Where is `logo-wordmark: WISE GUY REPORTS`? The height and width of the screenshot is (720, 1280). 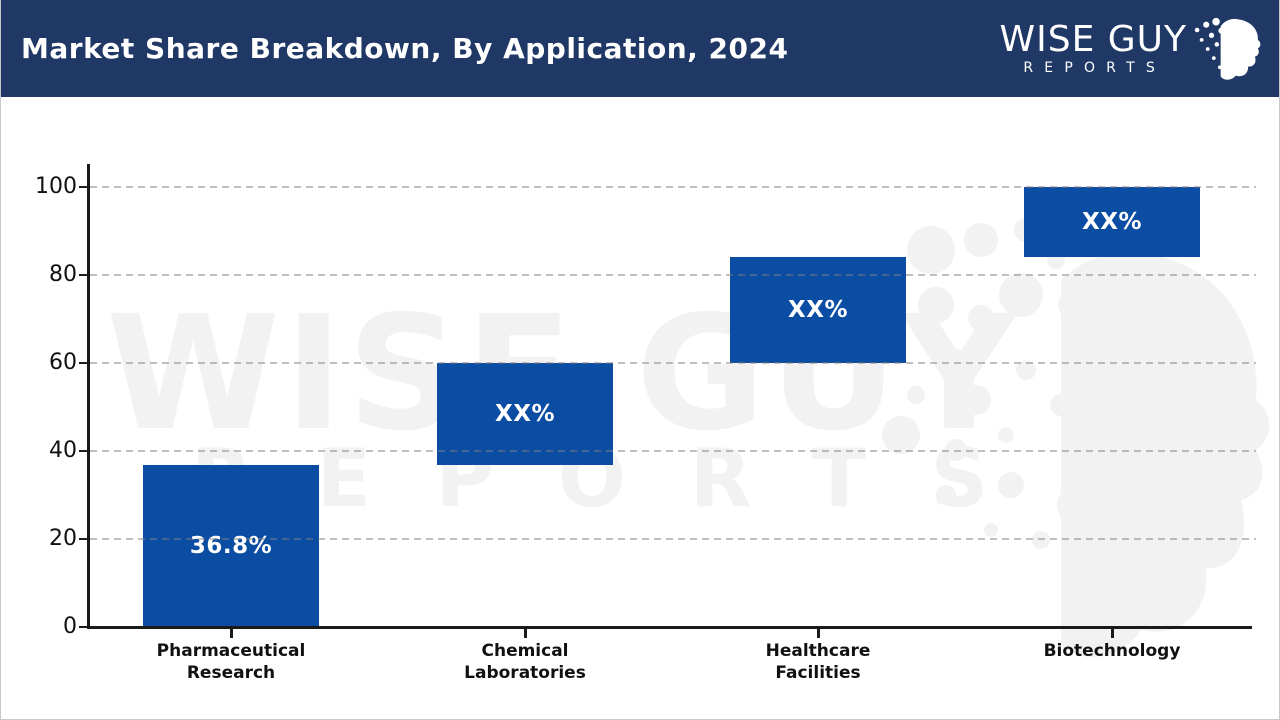
logo-wordmark: WISE GUY REPORTS is located at coordinates (1093, 47).